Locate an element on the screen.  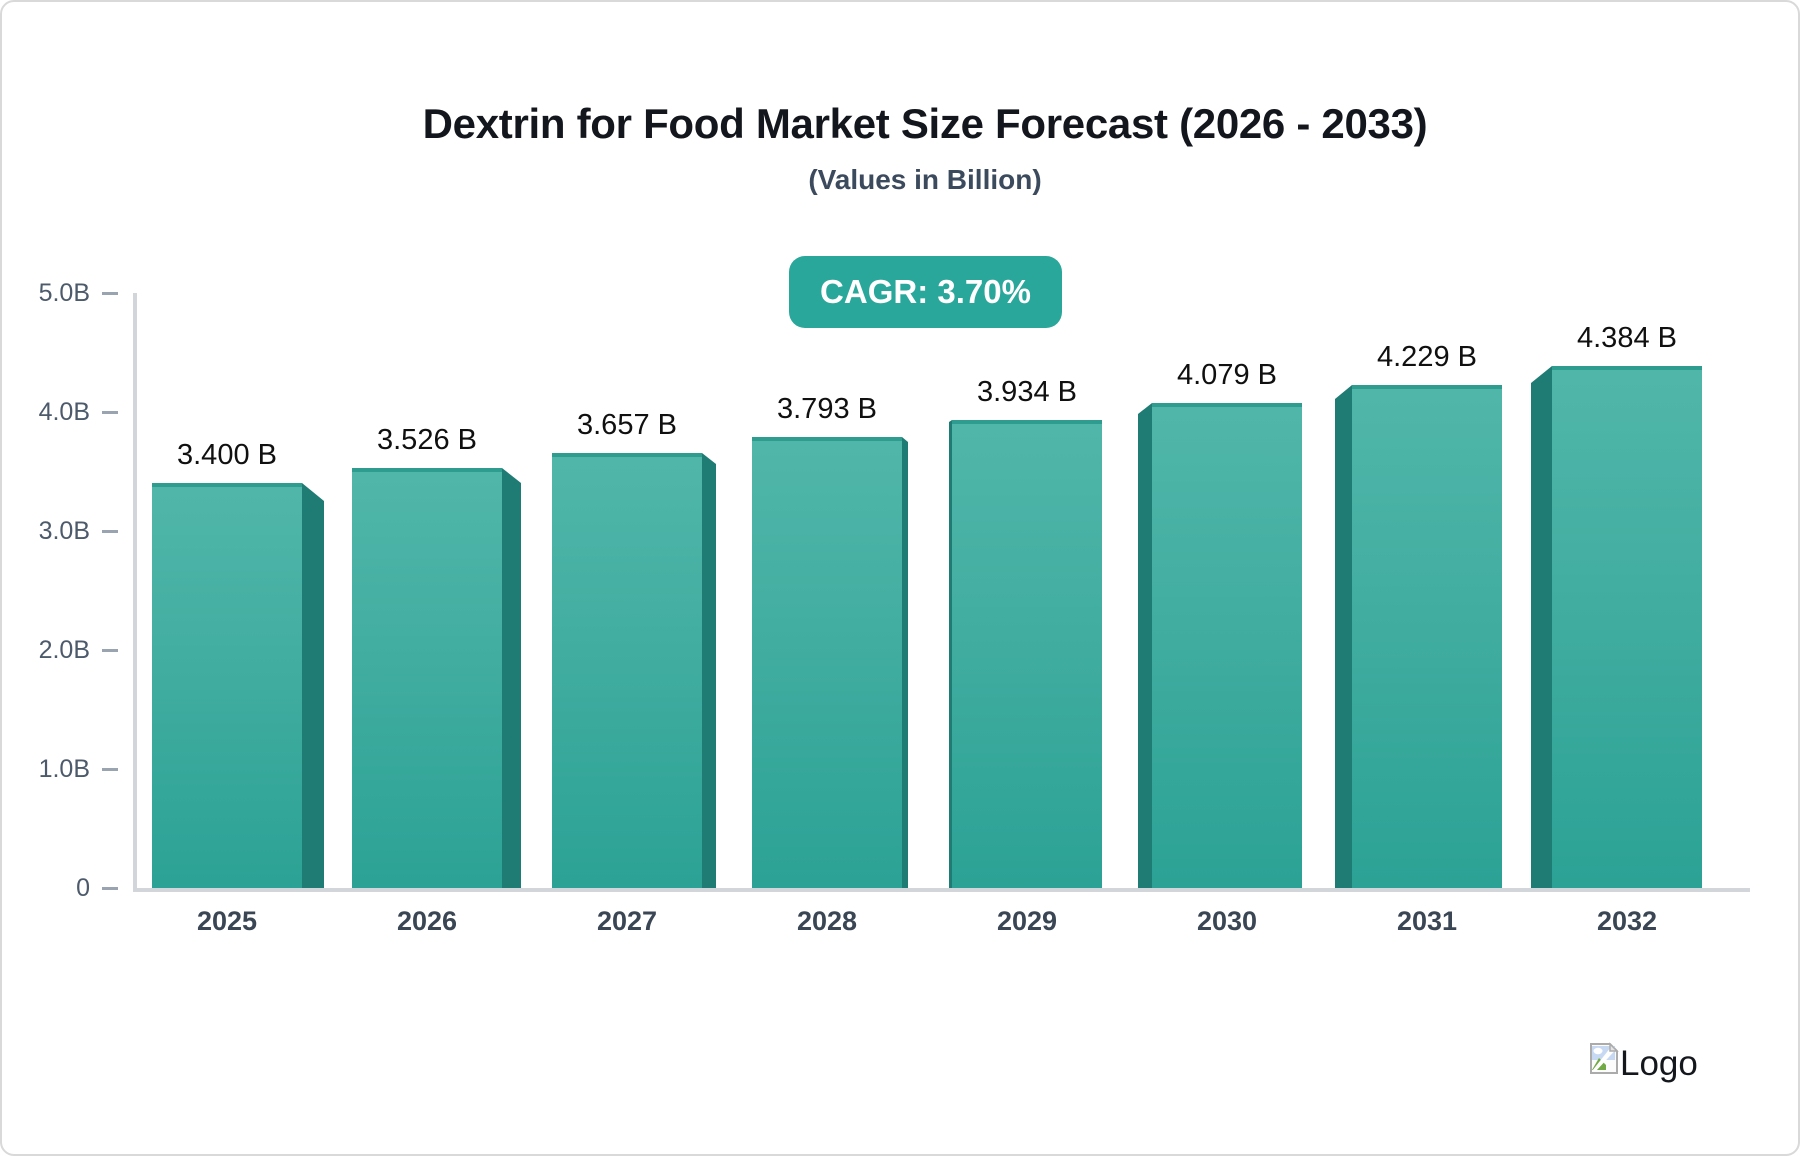
bar-value-label: 3.793 B is located at coordinates (827, 409).